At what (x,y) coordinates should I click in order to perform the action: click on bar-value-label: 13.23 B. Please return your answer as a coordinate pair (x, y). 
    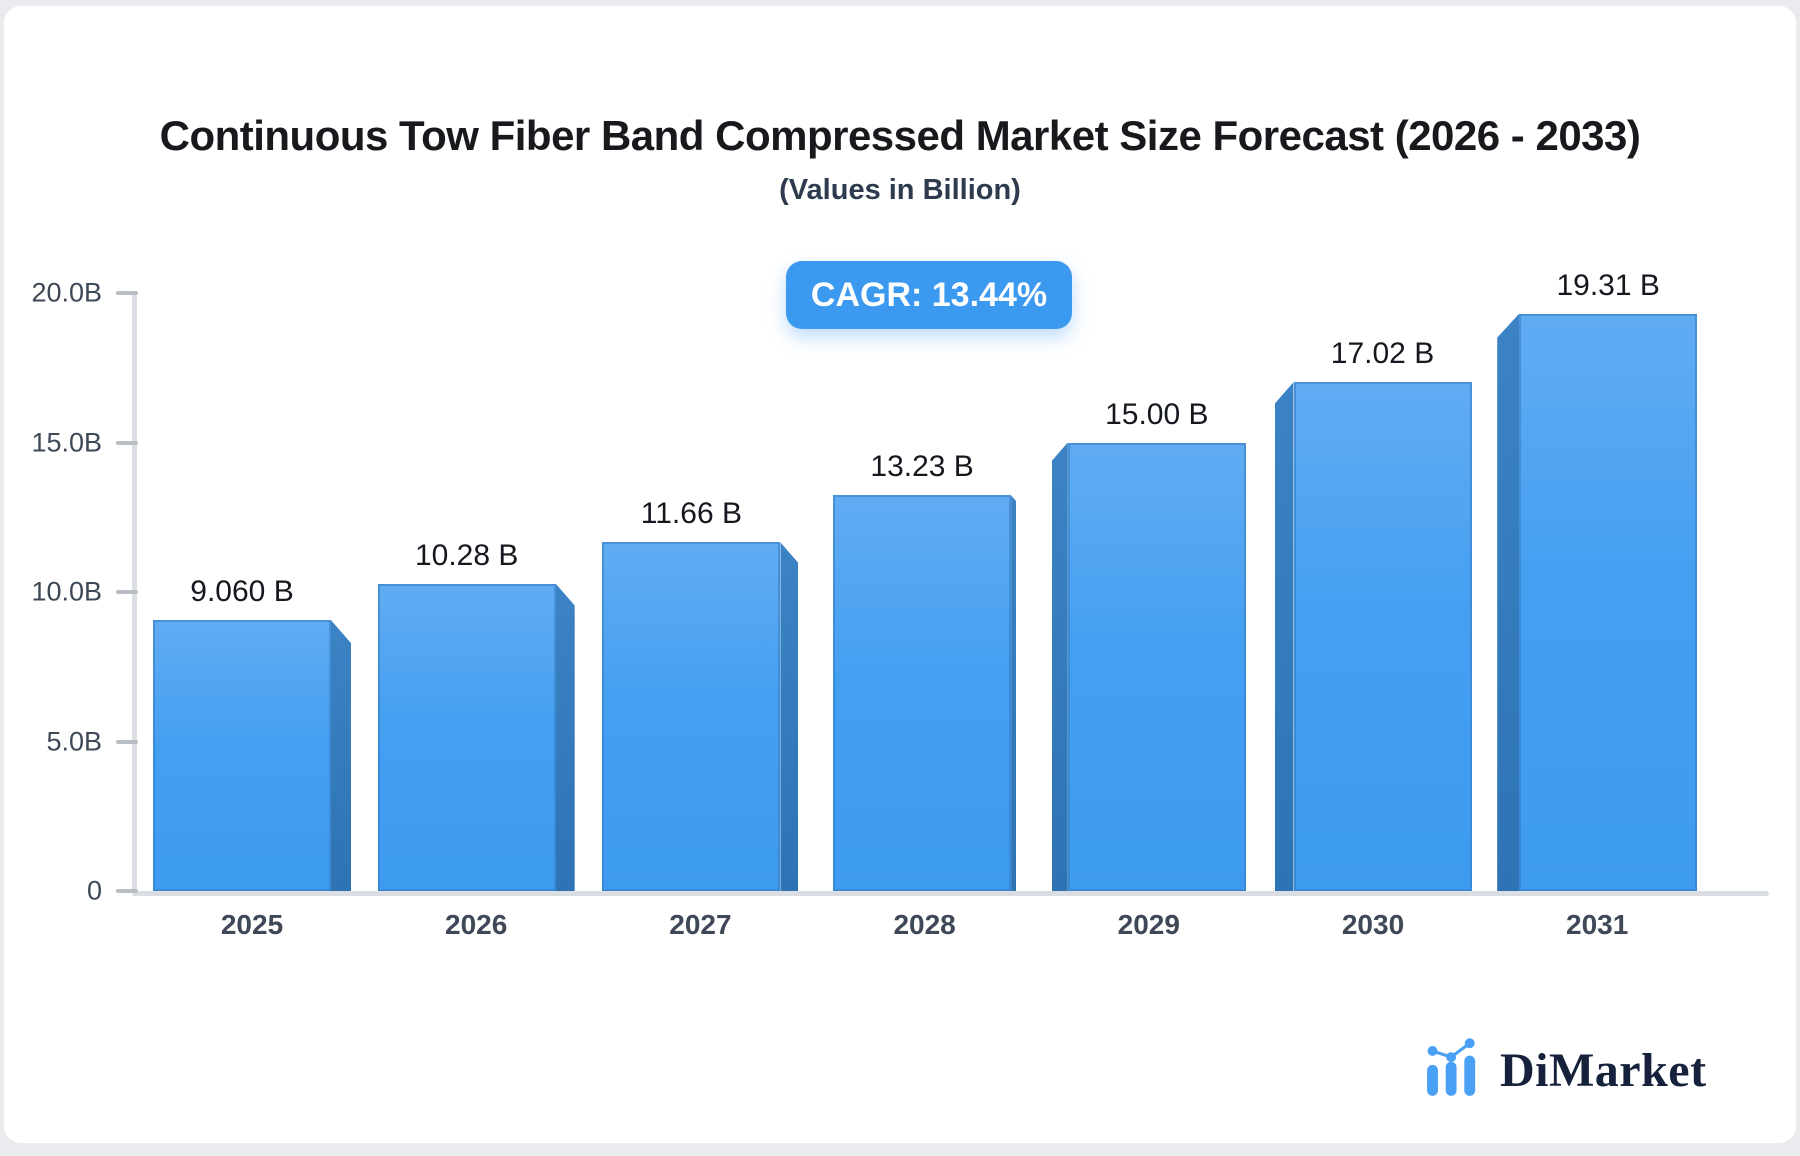
    Looking at the image, I should click on (922, 467).